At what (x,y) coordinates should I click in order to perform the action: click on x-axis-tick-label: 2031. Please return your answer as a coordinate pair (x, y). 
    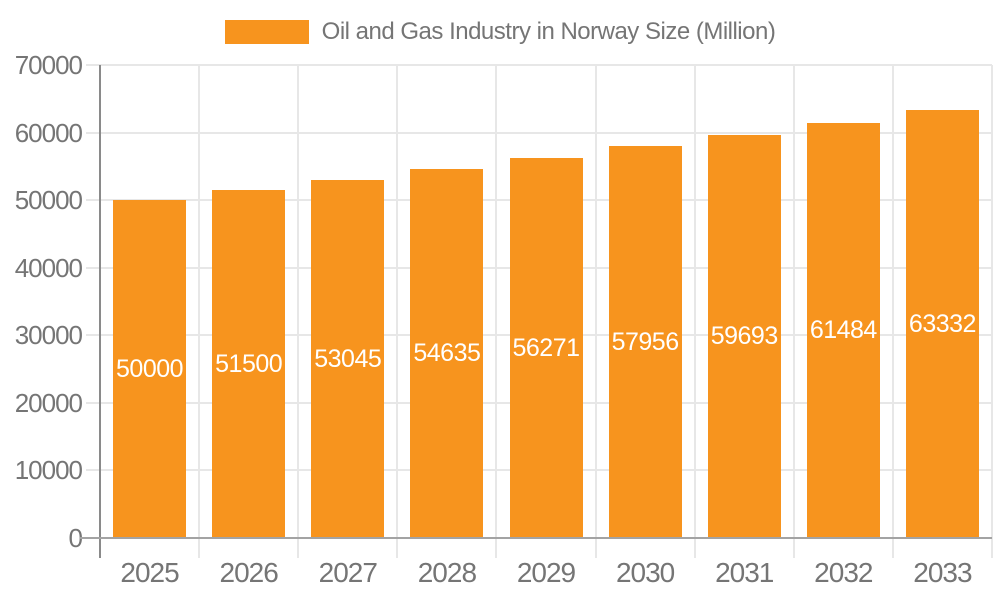
    Looking at the image, I should click on (744, 572).